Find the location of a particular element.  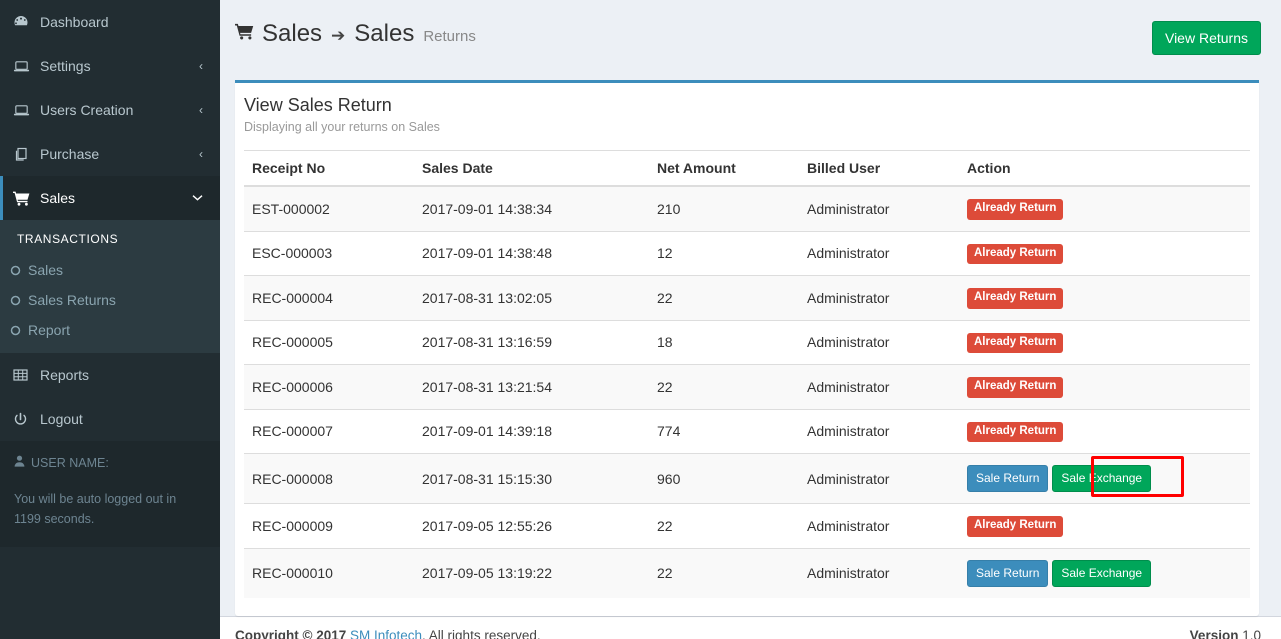

sidebar-item-label: Settings is located at coordinates (65, 66).